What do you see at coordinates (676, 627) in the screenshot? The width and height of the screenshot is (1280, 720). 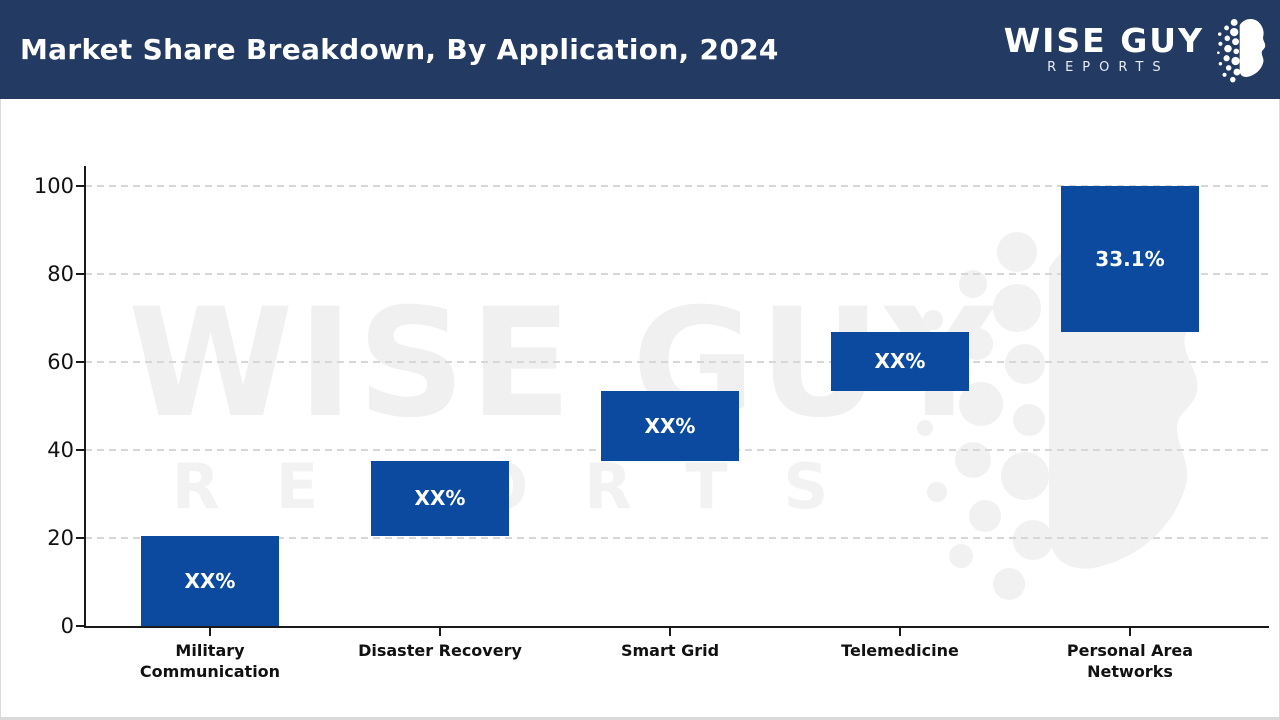 I see `x-axis-line` at bounding box center [676, 627].